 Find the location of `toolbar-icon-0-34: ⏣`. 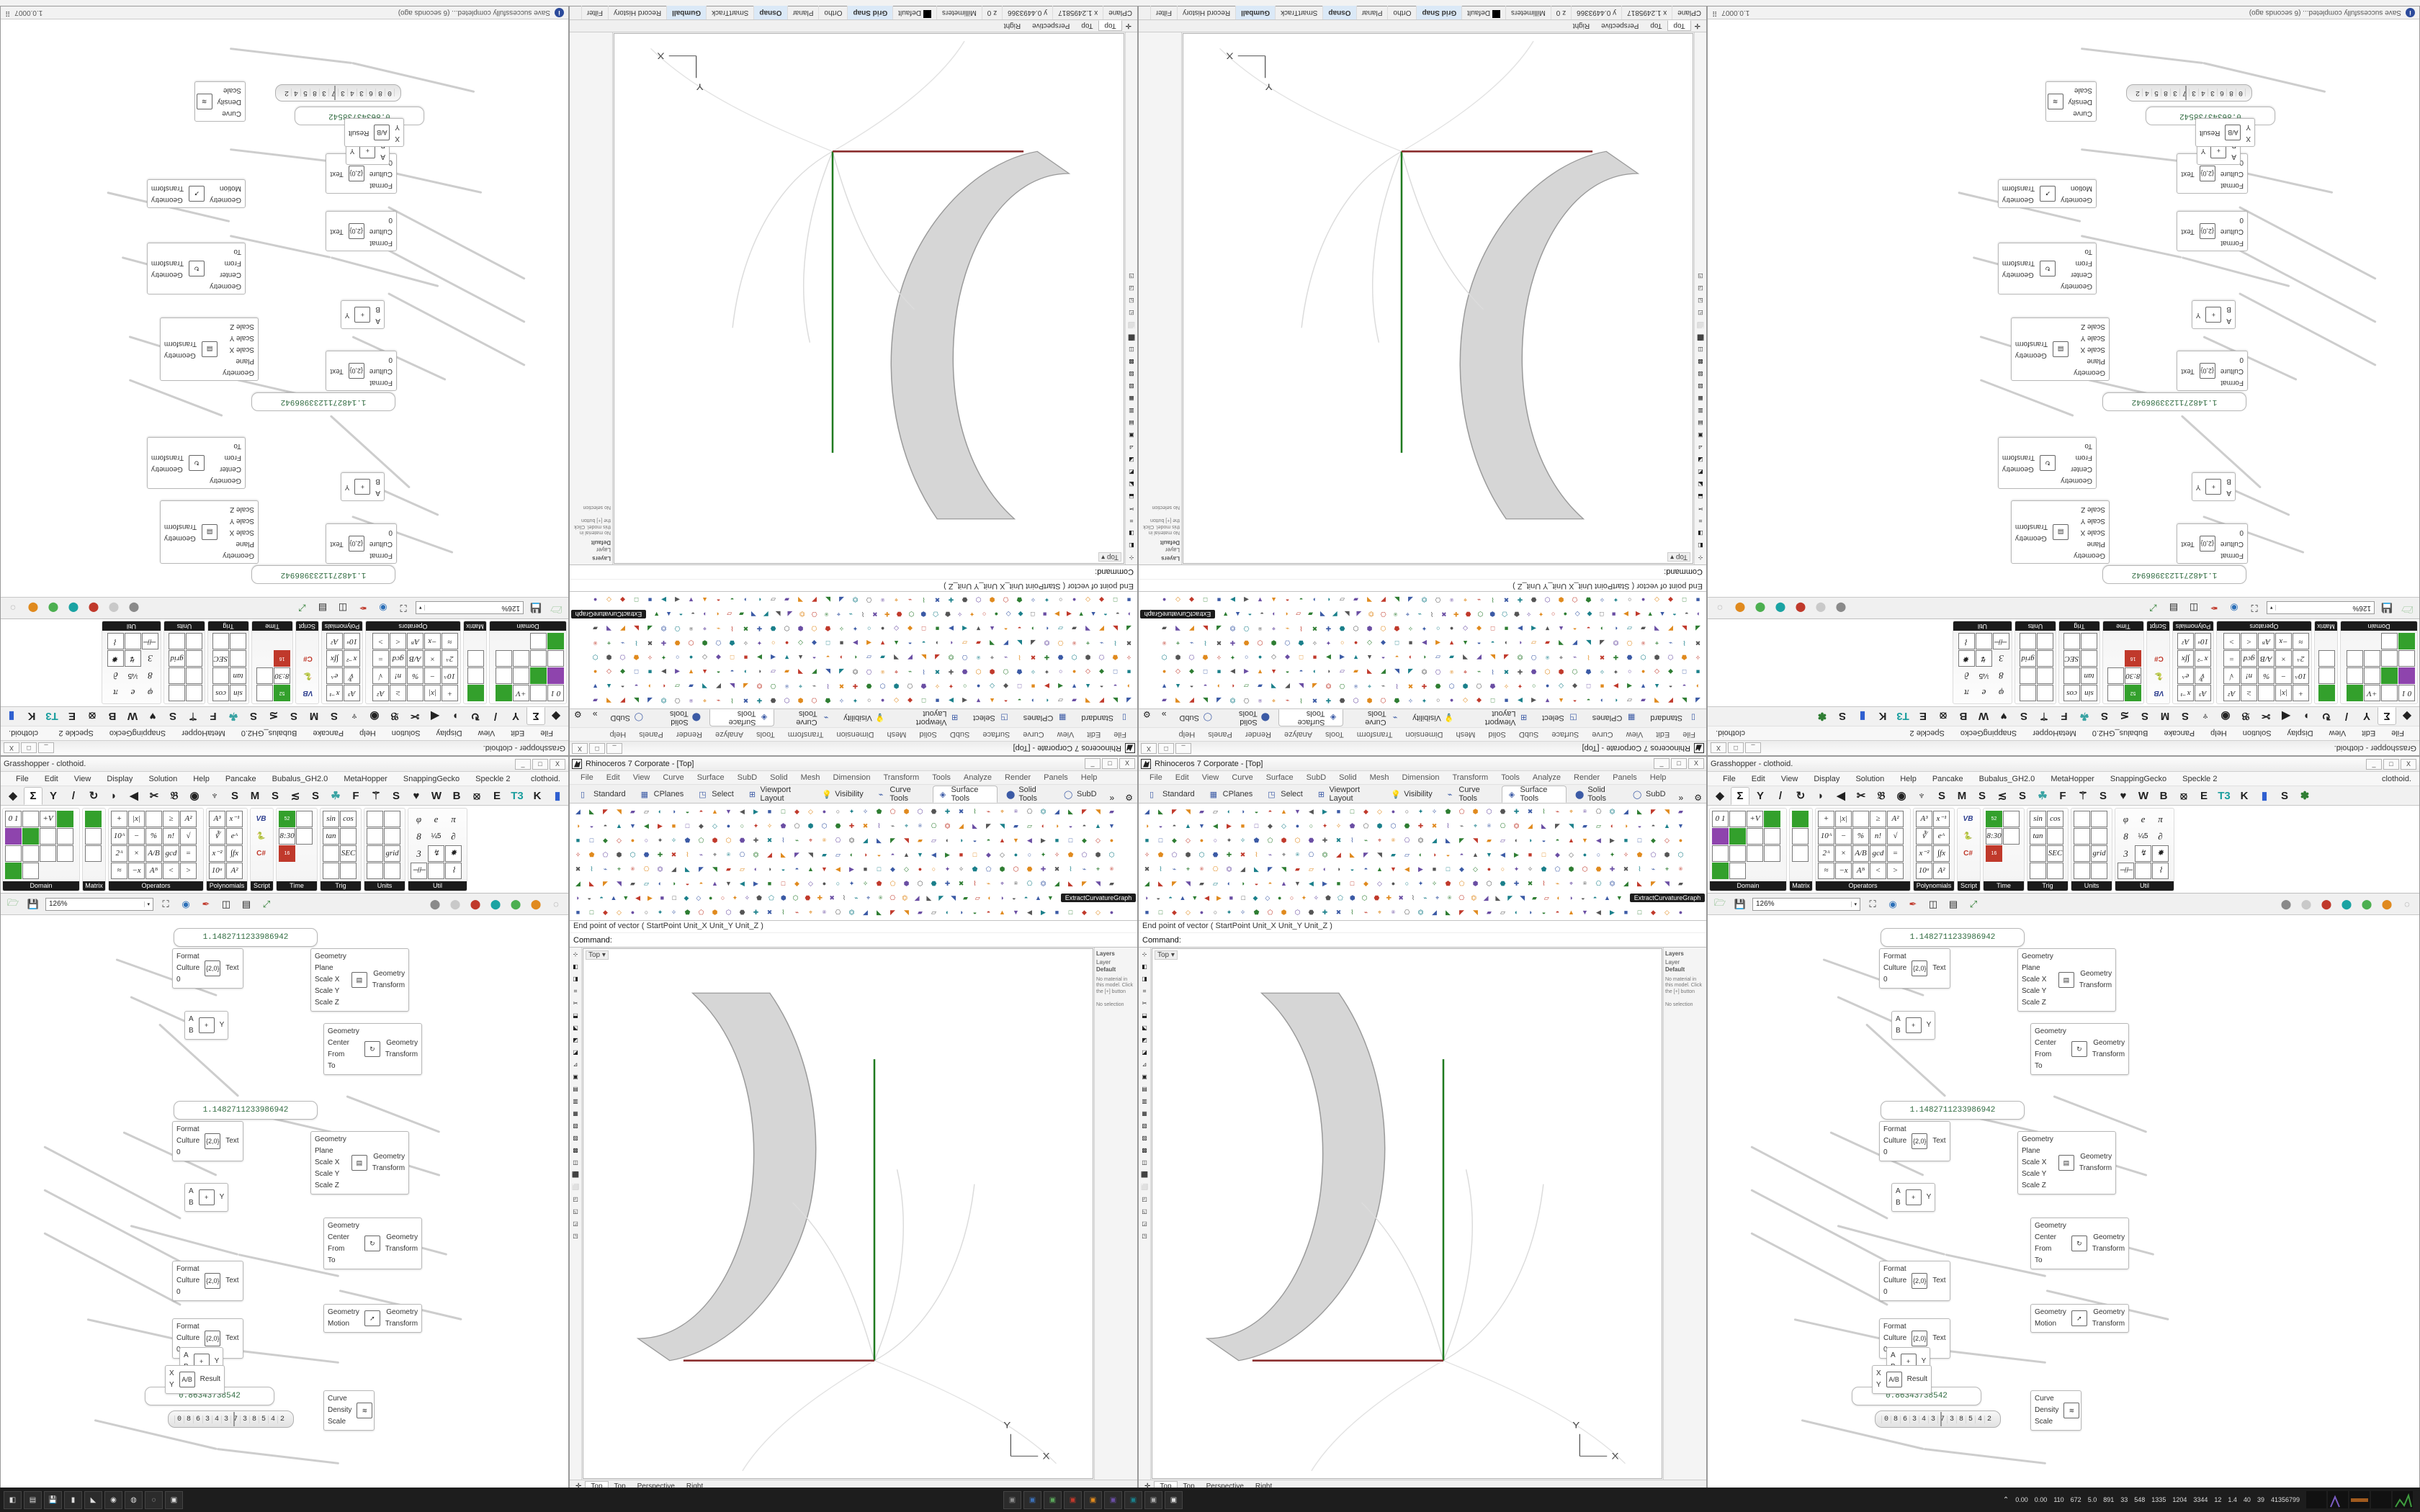

toolbar-icon-0-34: ⏣ is located at coordinates (1232, 701).